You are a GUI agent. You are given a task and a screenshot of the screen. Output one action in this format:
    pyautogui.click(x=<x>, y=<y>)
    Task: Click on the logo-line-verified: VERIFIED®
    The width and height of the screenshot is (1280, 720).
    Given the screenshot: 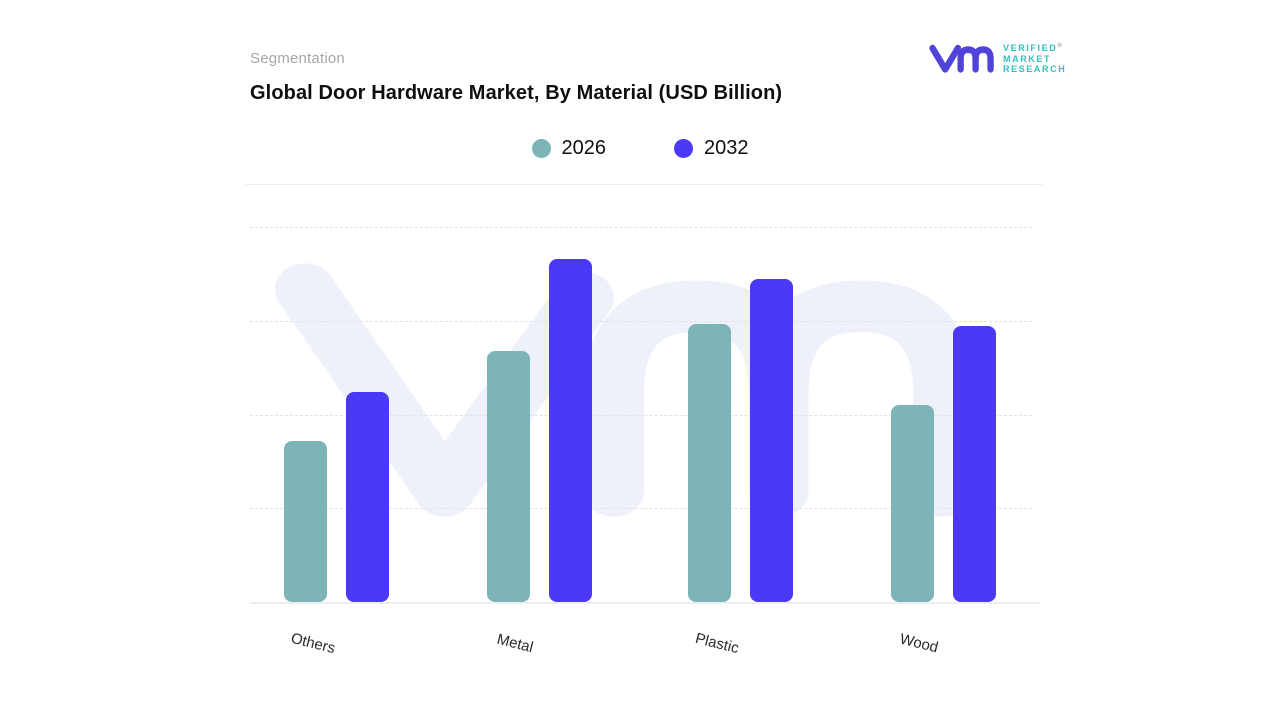 What is the action you would take?
    pyautogui.click(x=1032, y=48)
    